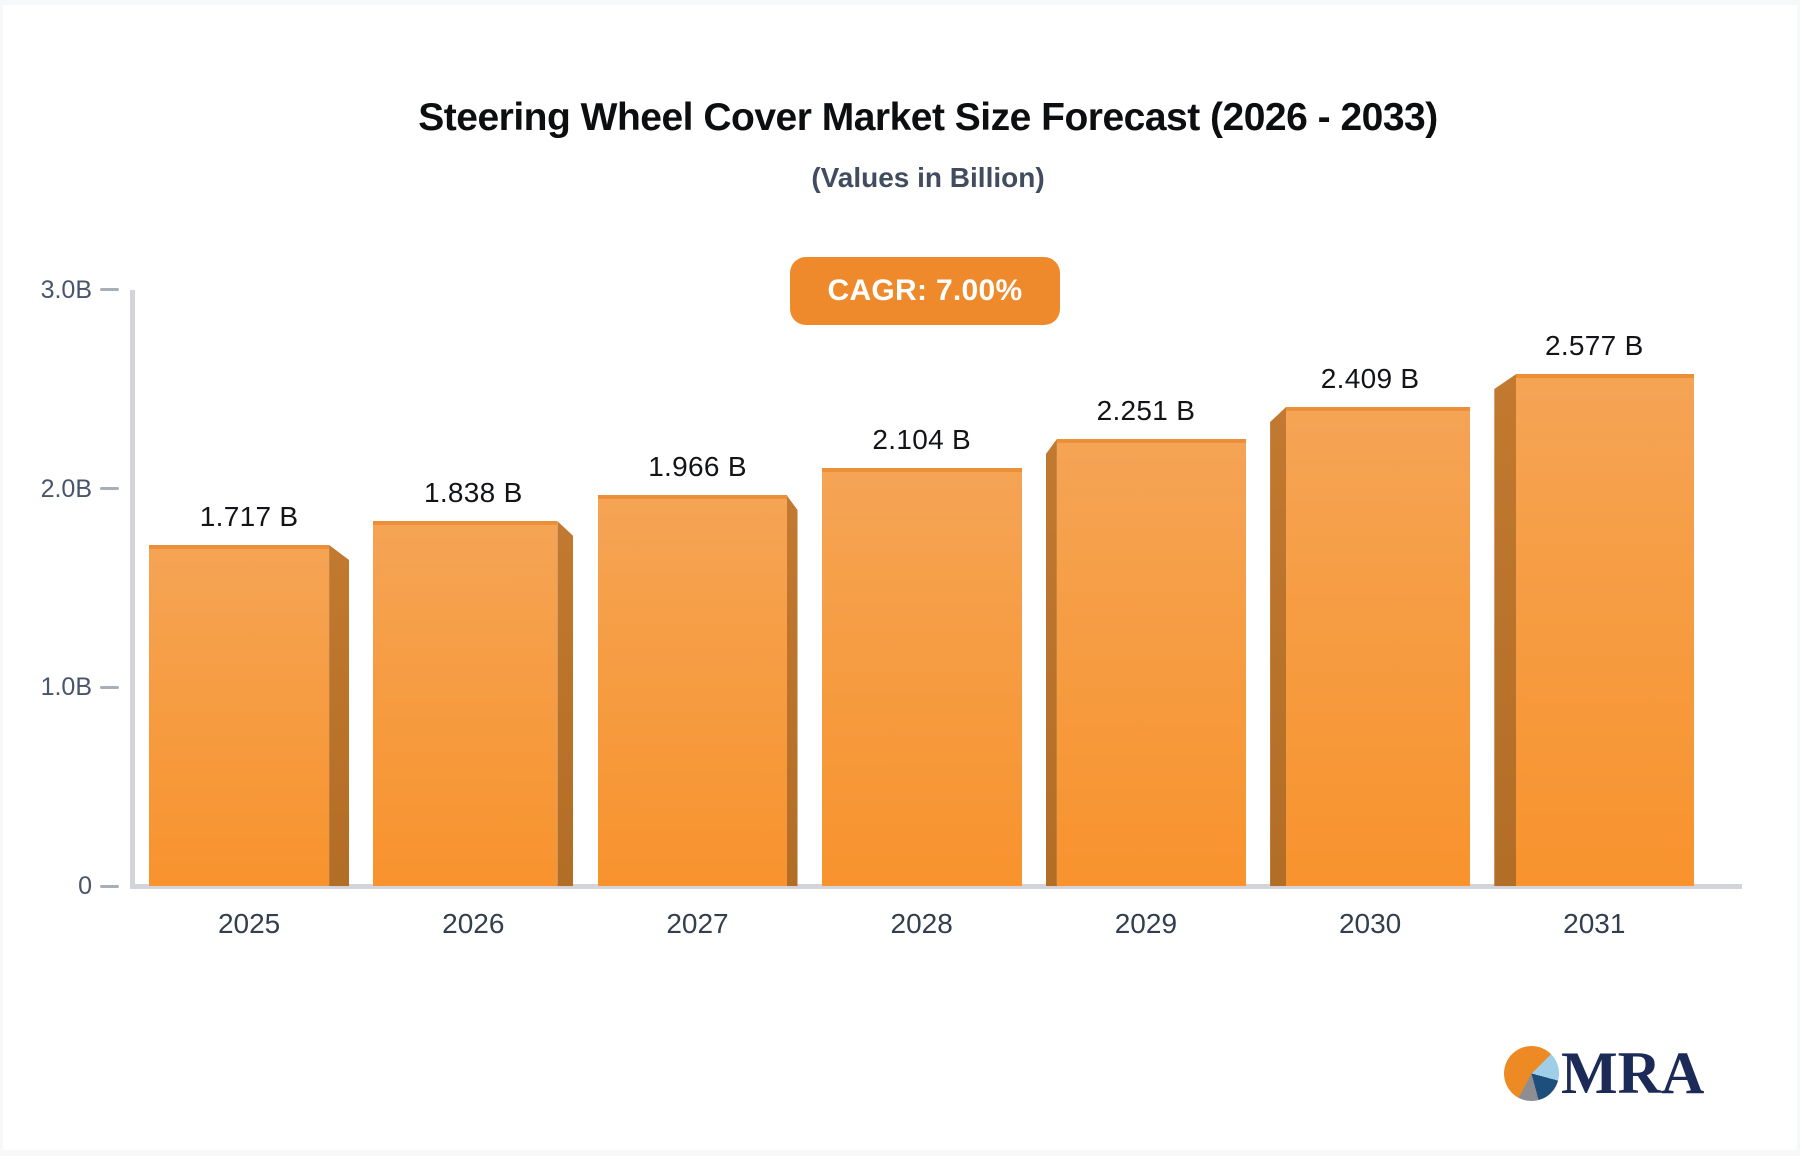  What do you see at coordinates (921, 439) in the screenshot?
I see `bar-value-label: 2.104 B` at bounding box center [921, 439].